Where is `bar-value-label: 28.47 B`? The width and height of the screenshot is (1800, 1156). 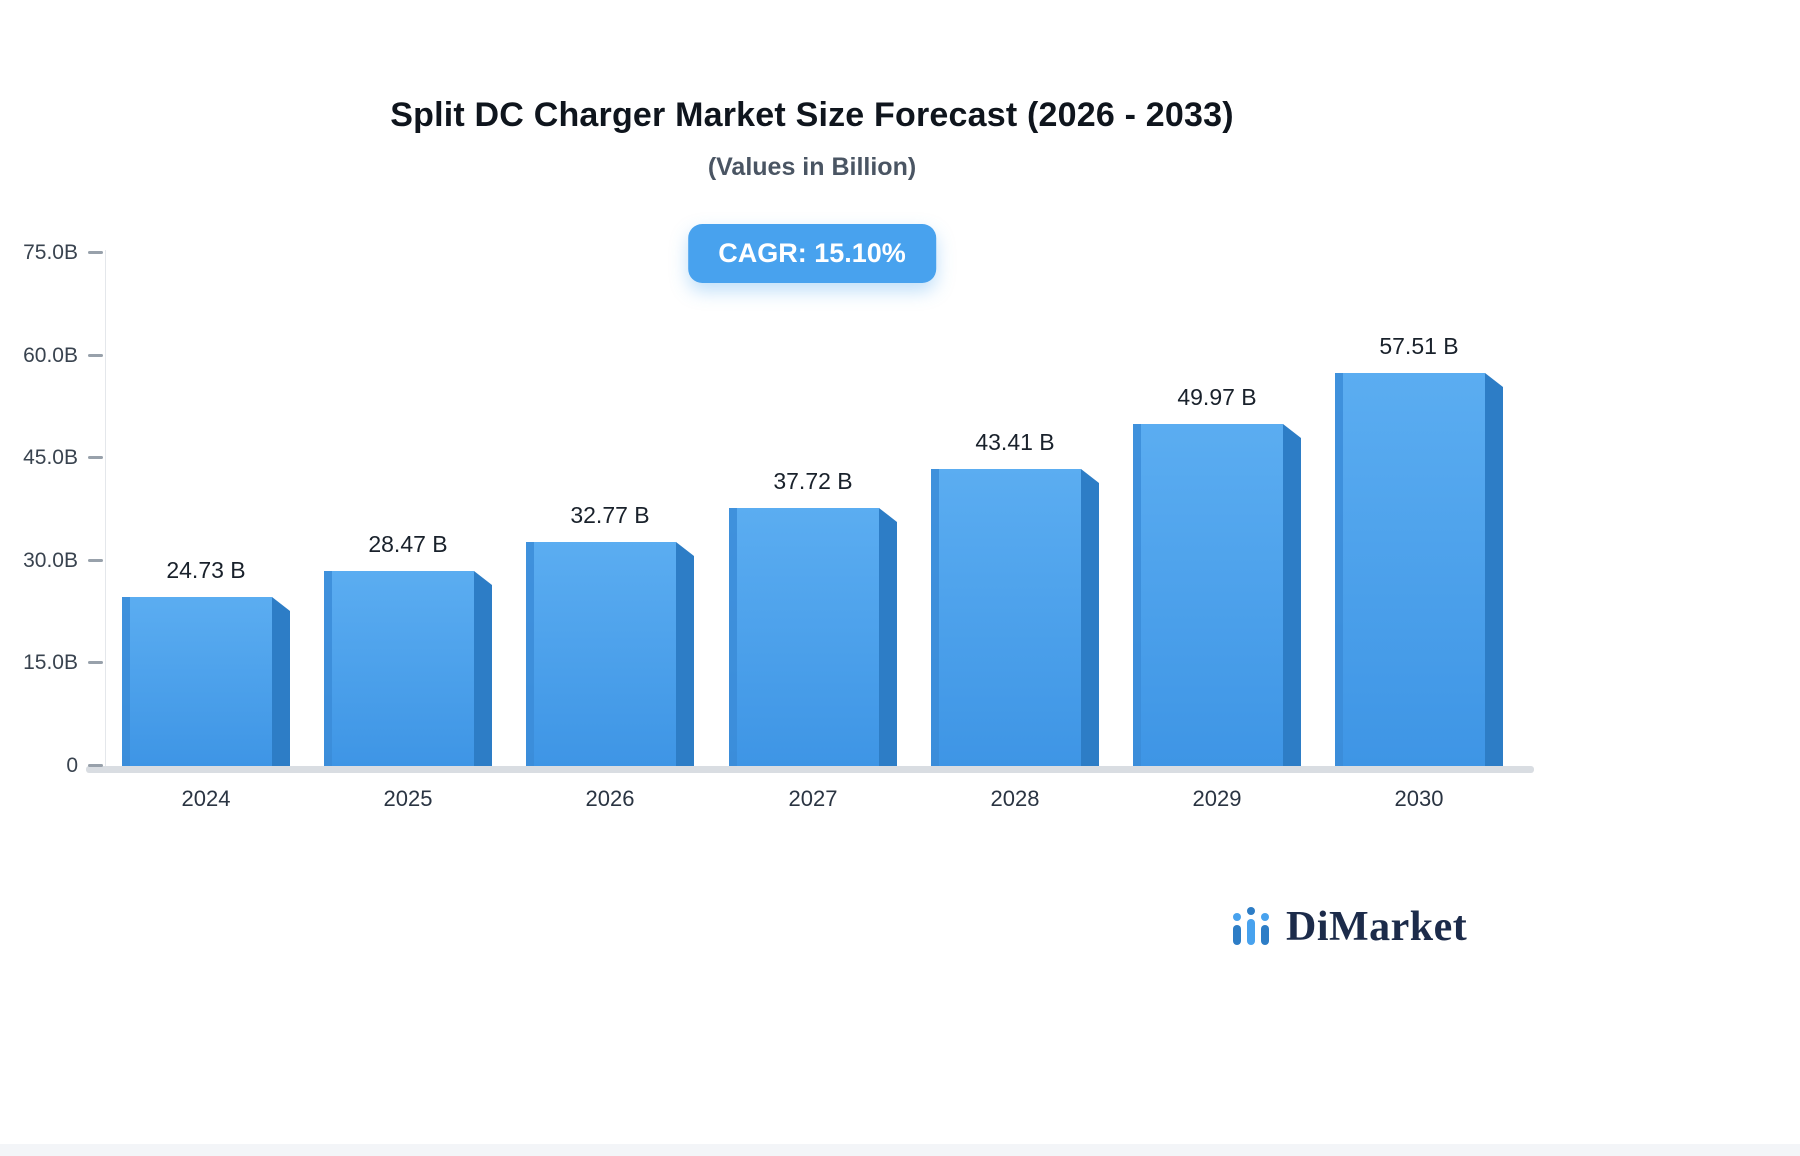
bar-value-label: 28.47 B is located at coordinates (408, 544).